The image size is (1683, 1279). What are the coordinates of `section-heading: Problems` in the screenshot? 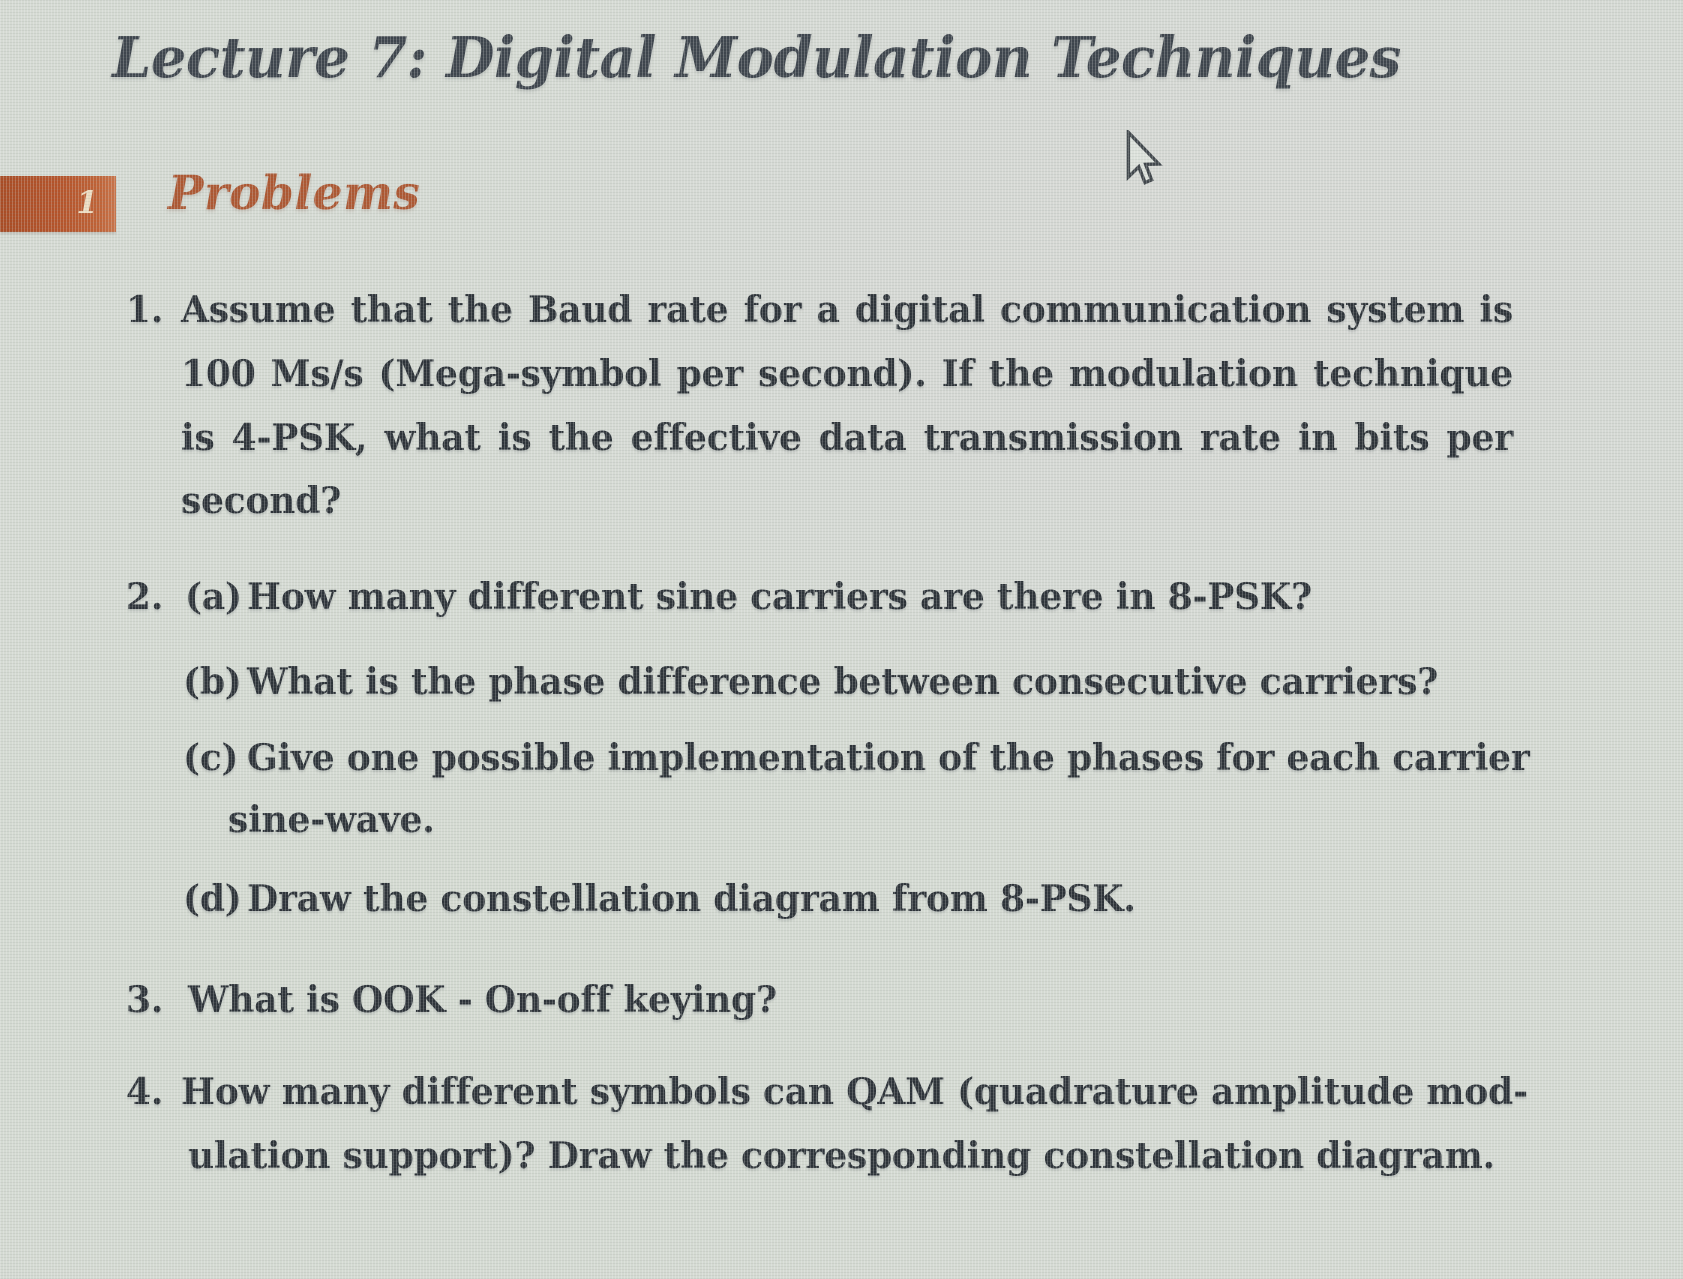 It's located at (294, 193).